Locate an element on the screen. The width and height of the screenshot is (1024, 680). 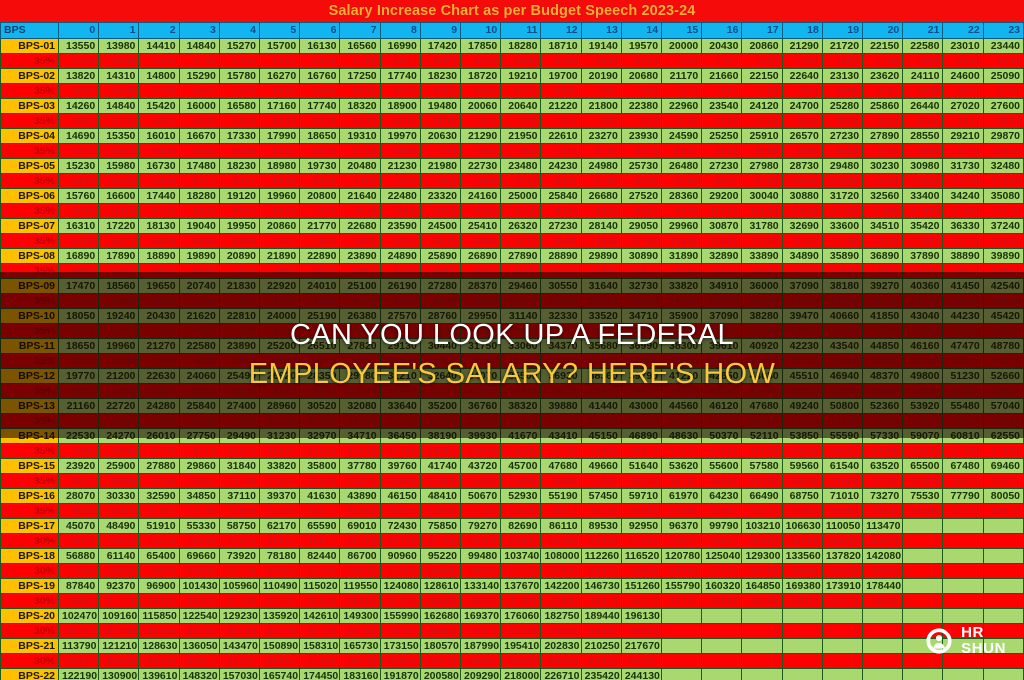
cell-value: 29860 is located at coordinates (199, 466).